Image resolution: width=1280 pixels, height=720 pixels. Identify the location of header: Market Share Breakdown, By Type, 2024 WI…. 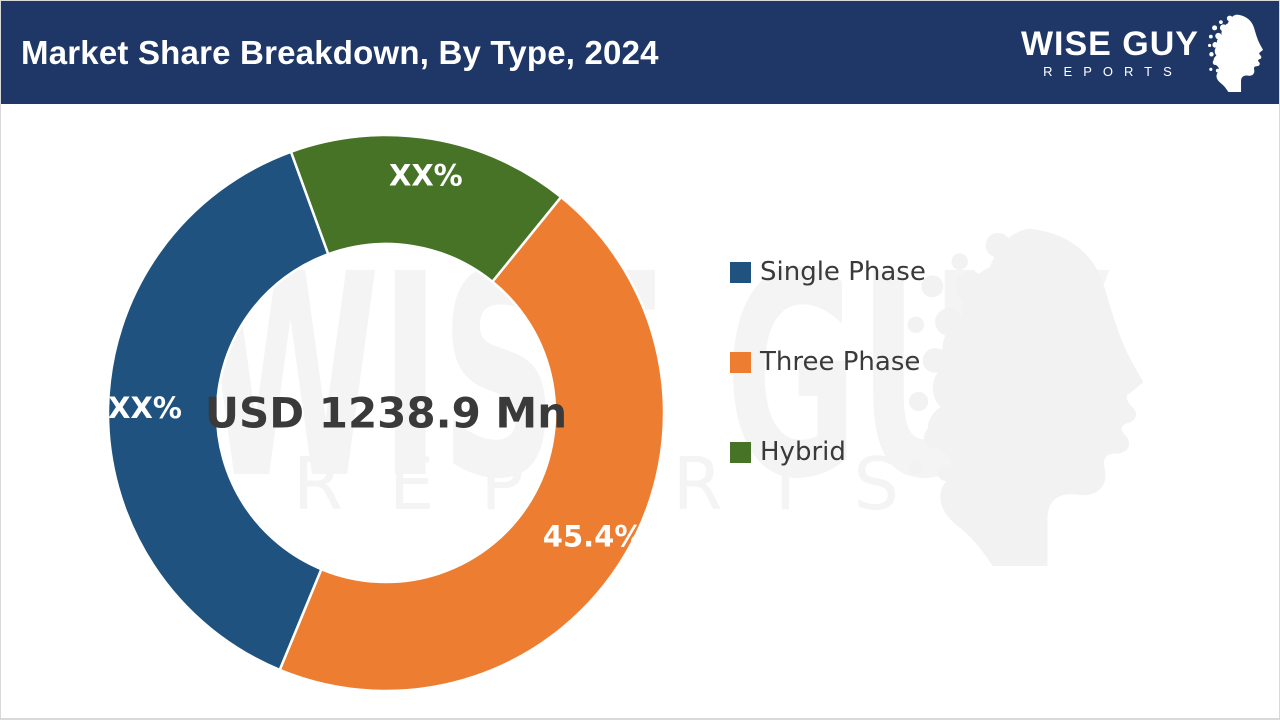
(640, 52).